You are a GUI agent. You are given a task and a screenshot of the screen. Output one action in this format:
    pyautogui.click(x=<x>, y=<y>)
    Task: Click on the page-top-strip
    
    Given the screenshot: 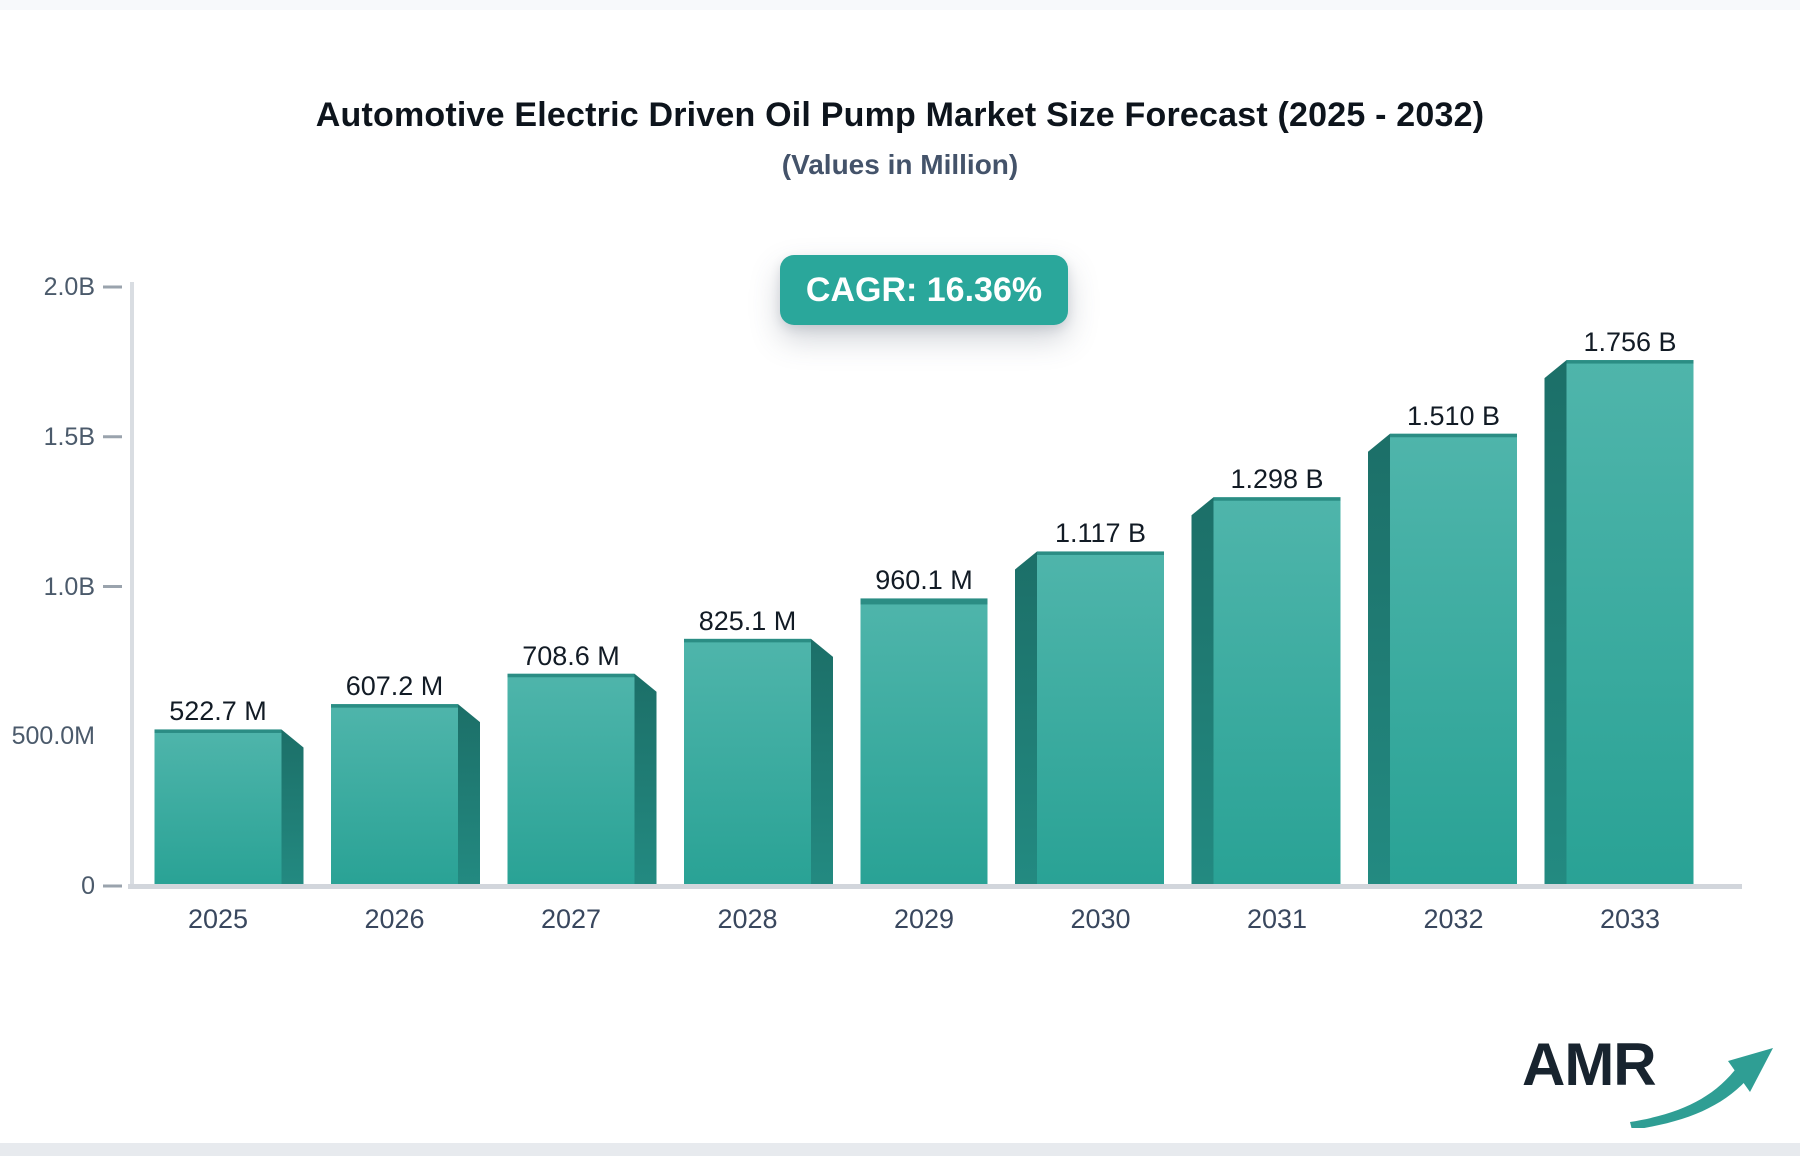 What is the action you would take?
    pyautogui.click(x=900, y=5)
    